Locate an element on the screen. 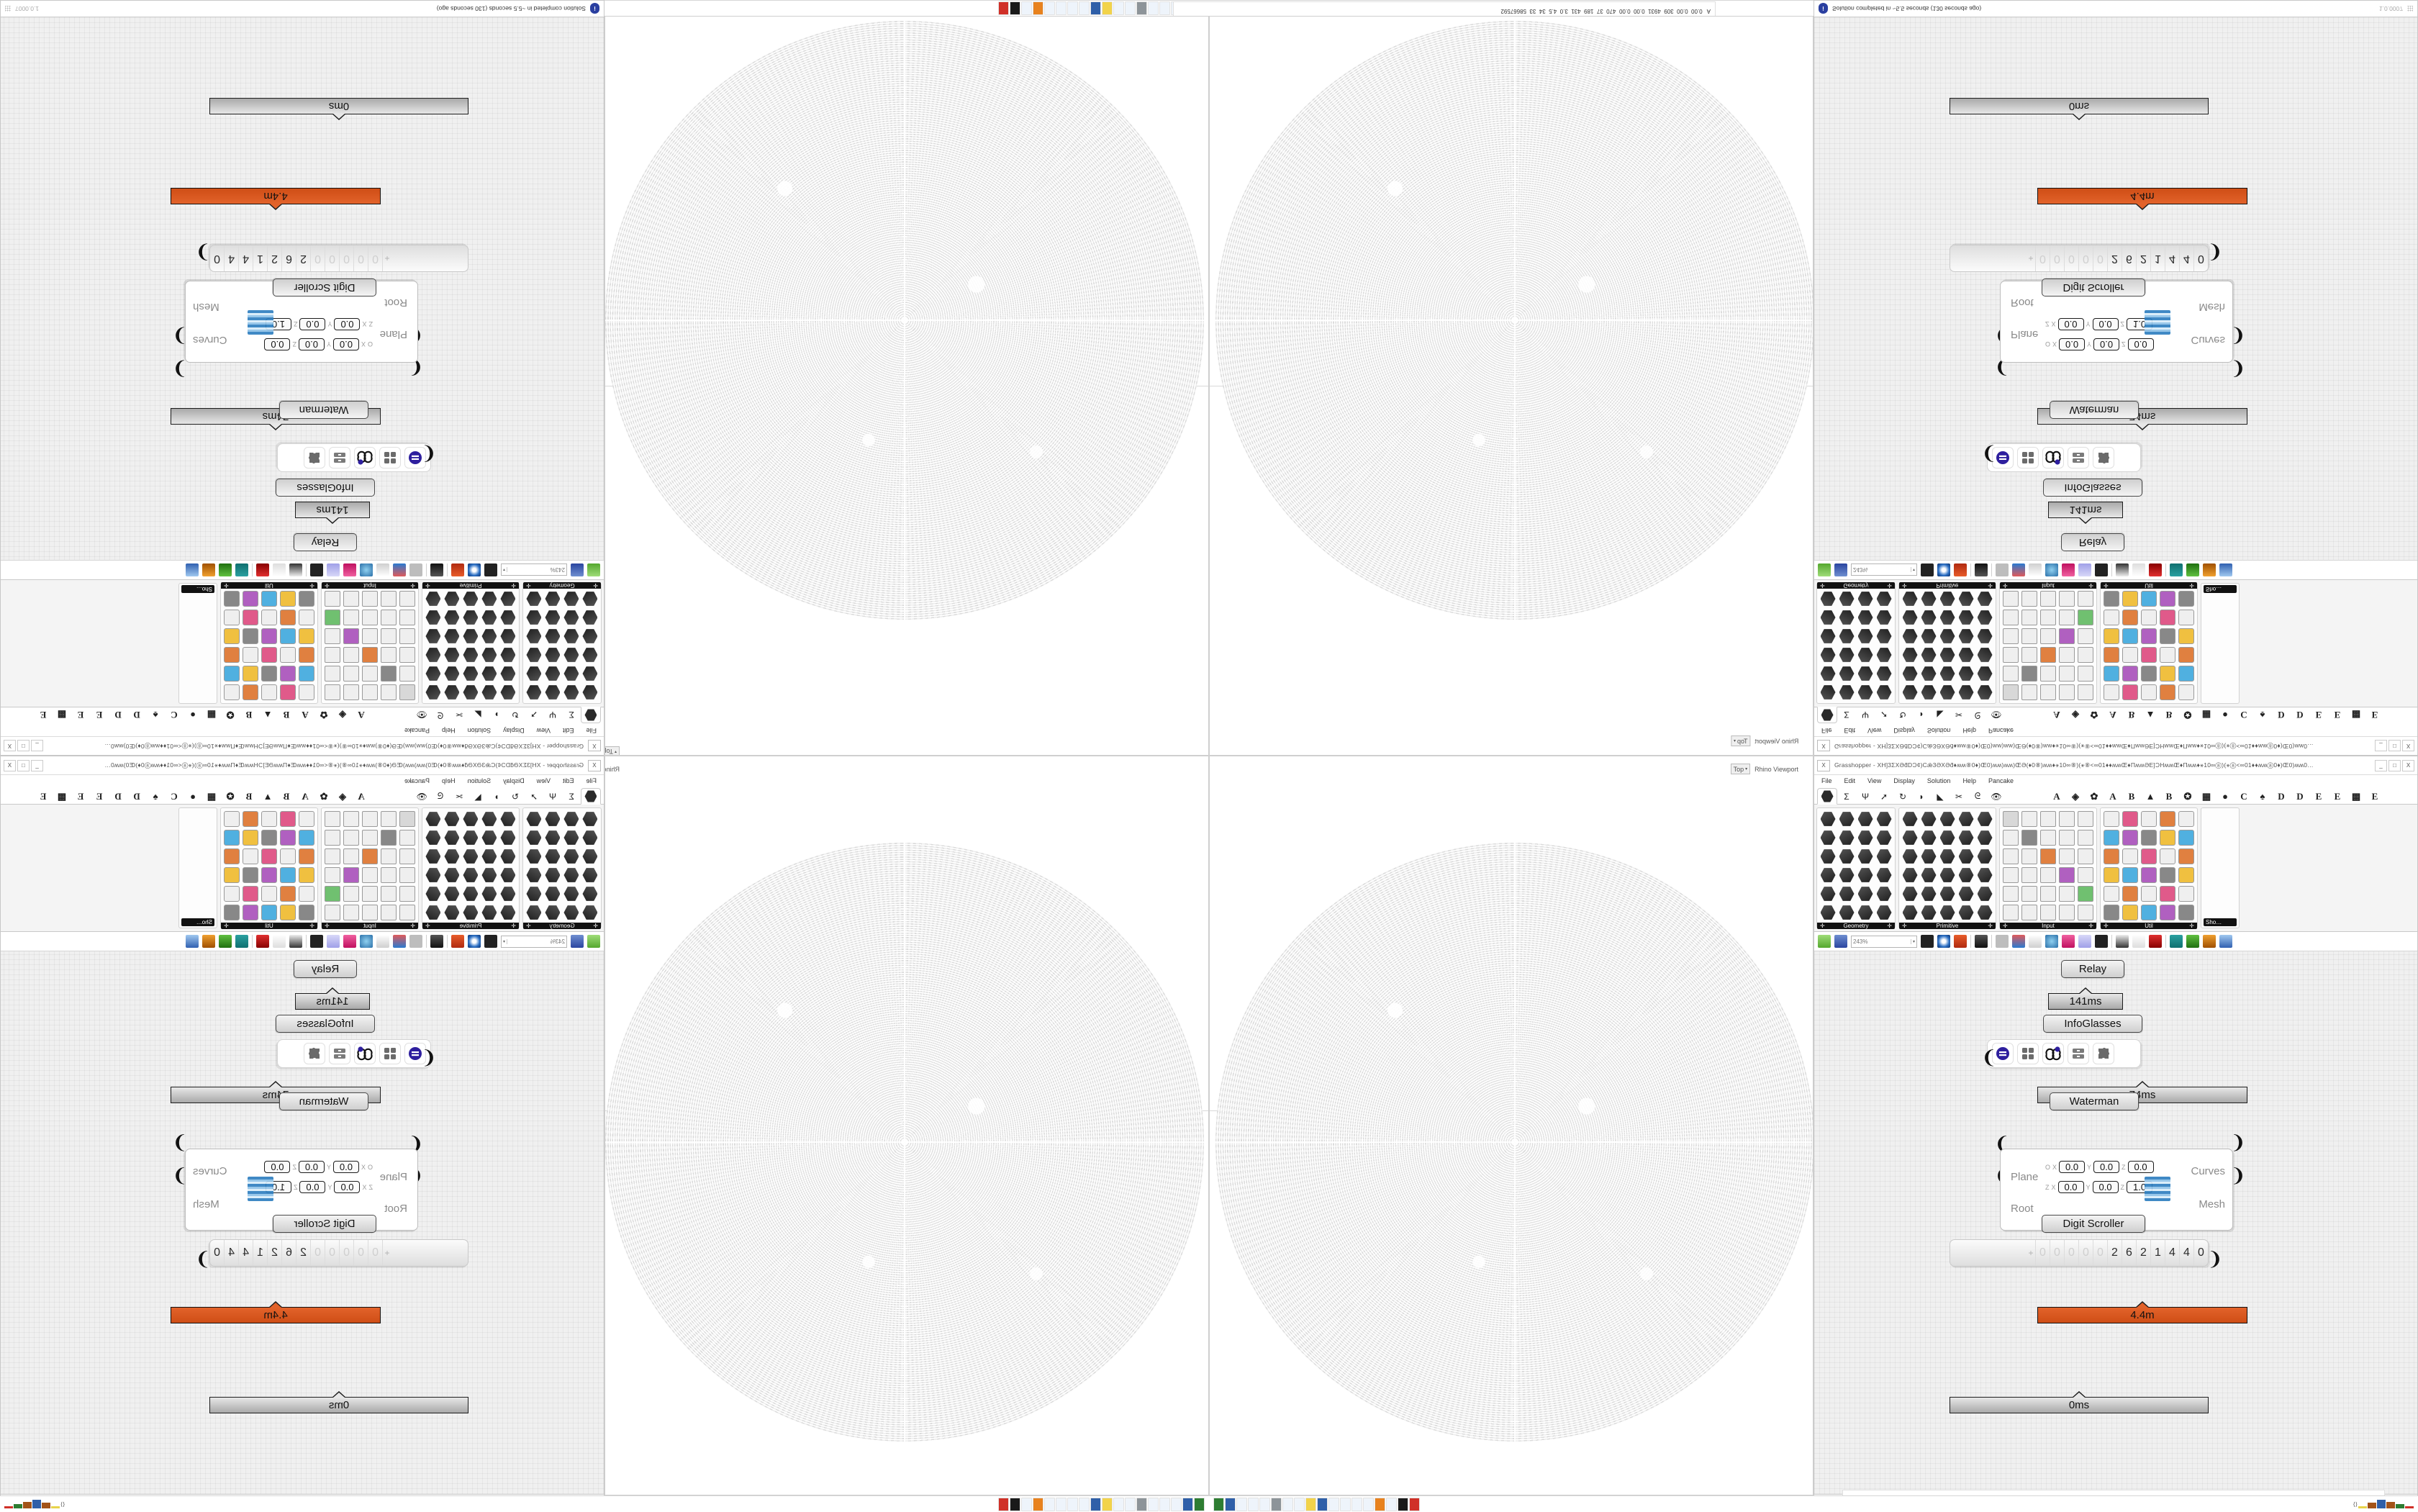 The image size is (2418, 1512). plane-origin_values-Y: 0.0 is located at coordinates (311, 1167).